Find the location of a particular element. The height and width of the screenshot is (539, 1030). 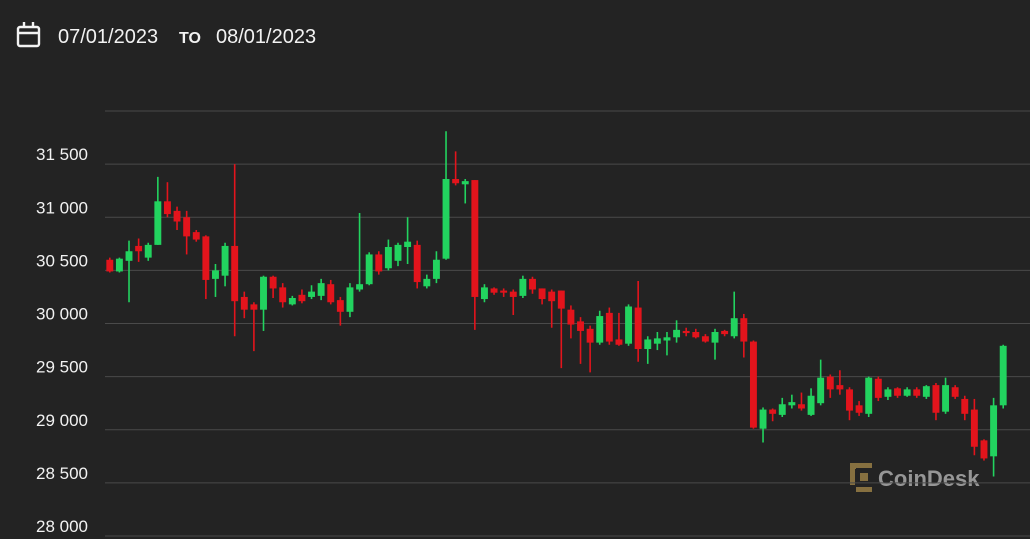

calendar-body is located at coordinates (28, 36).